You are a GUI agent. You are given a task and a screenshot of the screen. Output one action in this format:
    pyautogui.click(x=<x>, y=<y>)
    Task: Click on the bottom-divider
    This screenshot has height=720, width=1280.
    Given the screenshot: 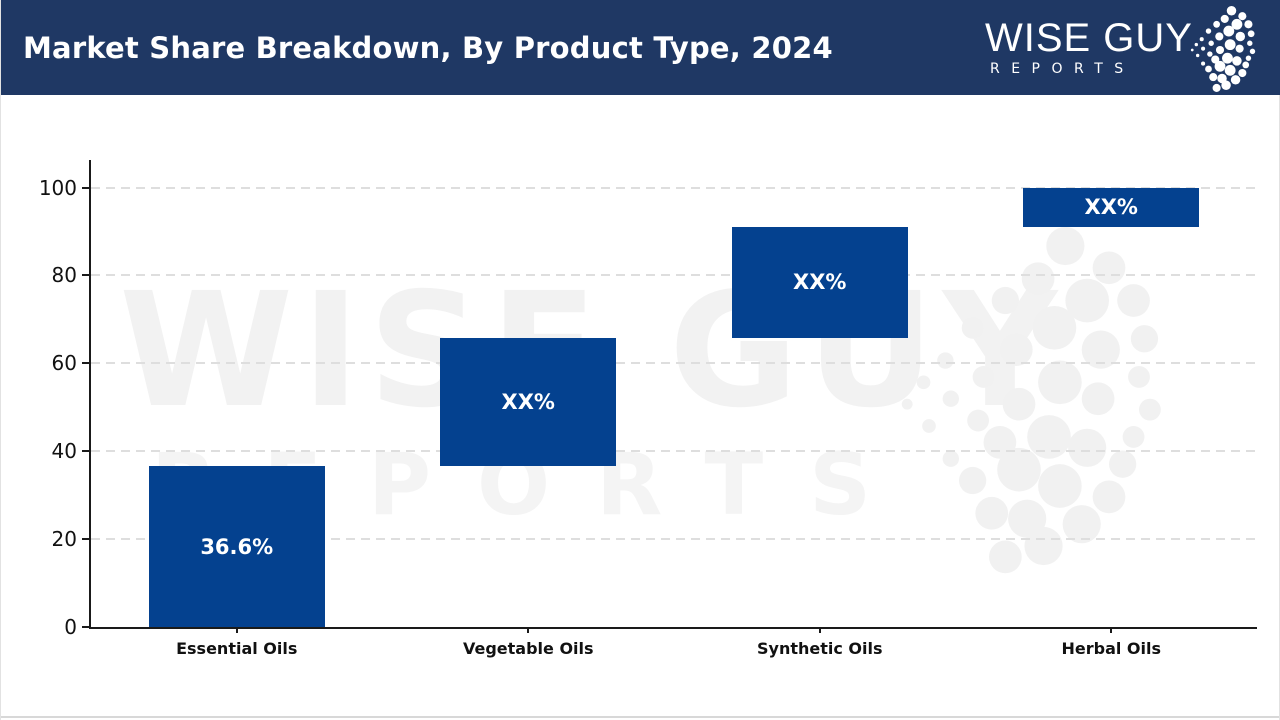 What is the action you would take?
    pyautogui.click(x=640, y=717)
    